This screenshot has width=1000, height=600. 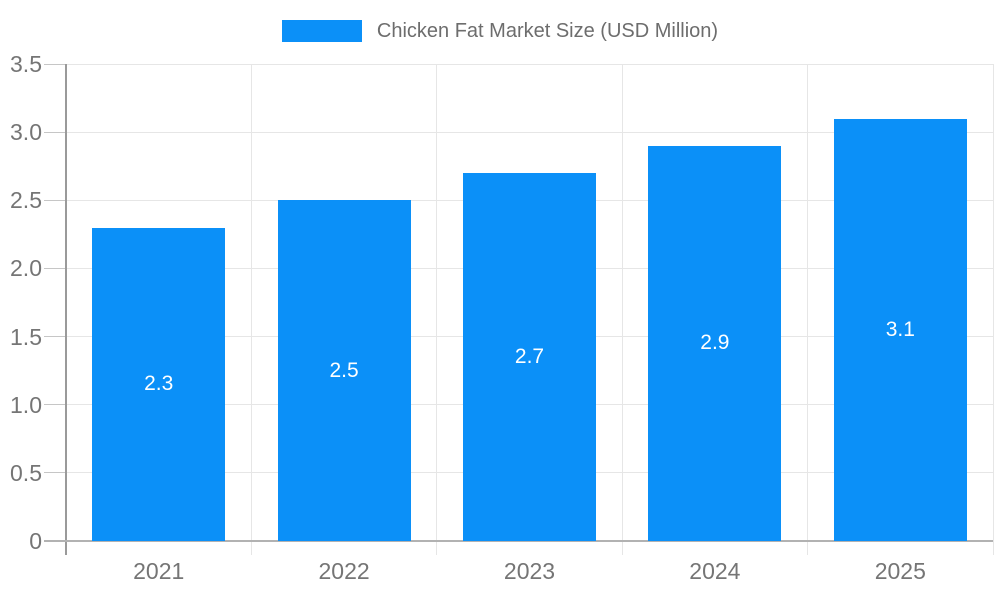 I want to click on y-tick-label: 0.5, so click(x=26, y=472).